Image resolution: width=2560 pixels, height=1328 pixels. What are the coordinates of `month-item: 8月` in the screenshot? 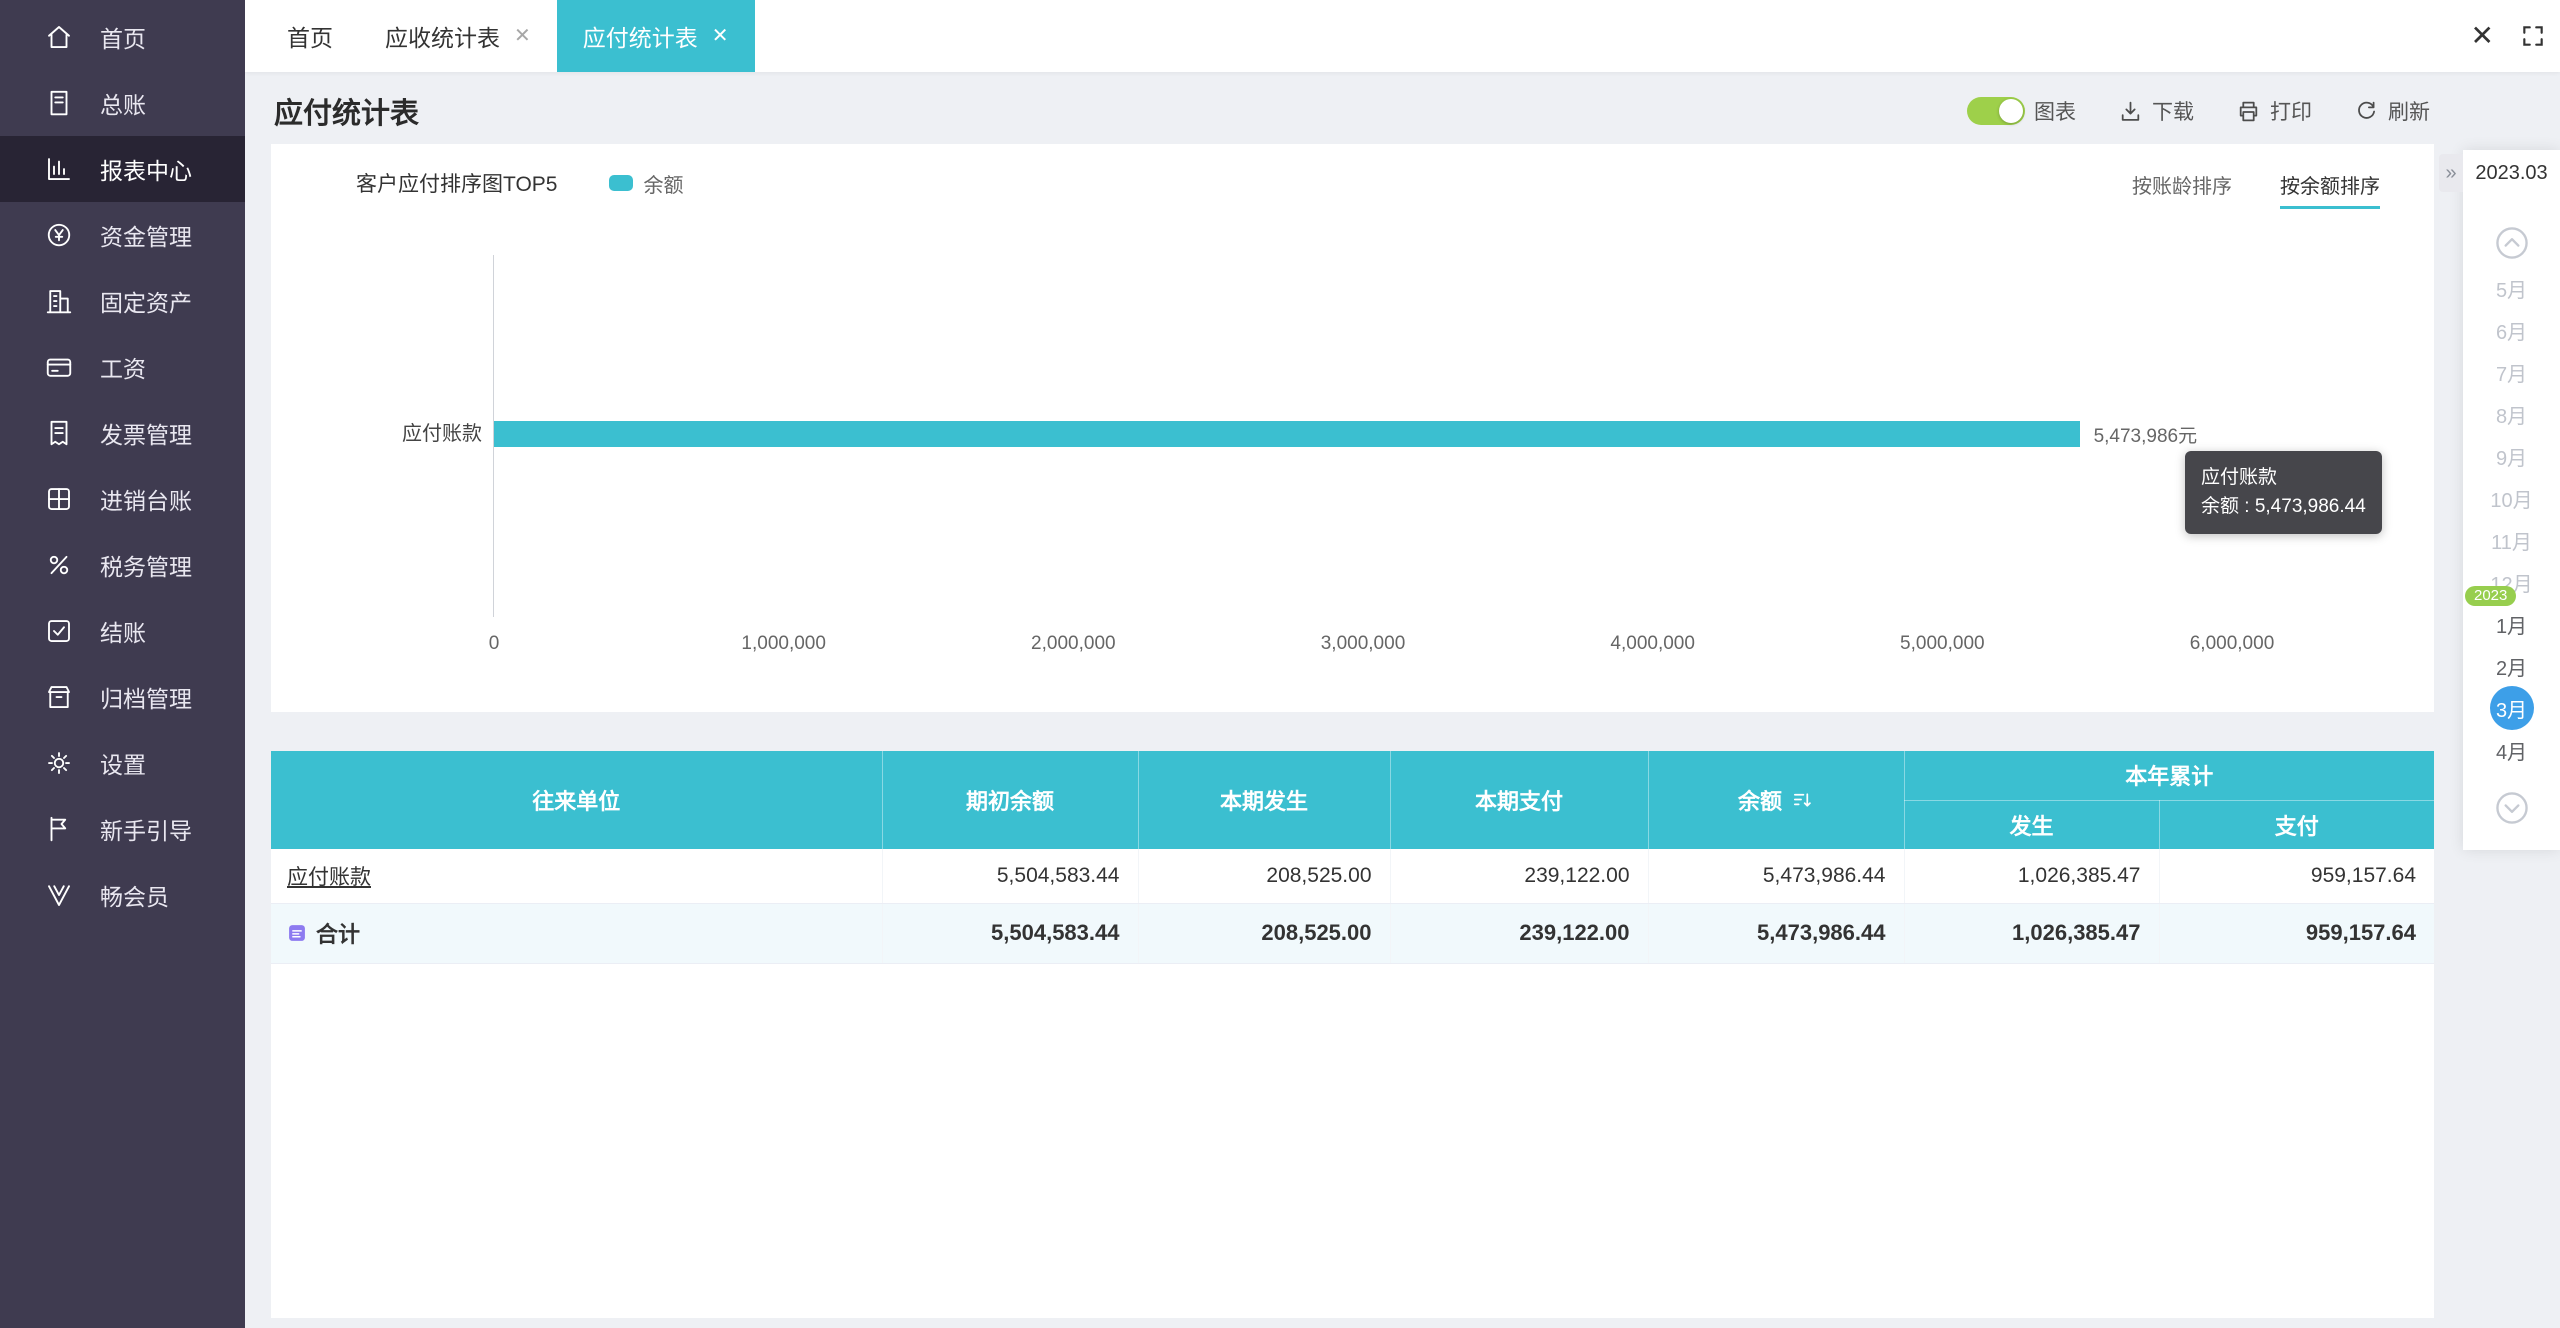 It's located at (2511, 416).